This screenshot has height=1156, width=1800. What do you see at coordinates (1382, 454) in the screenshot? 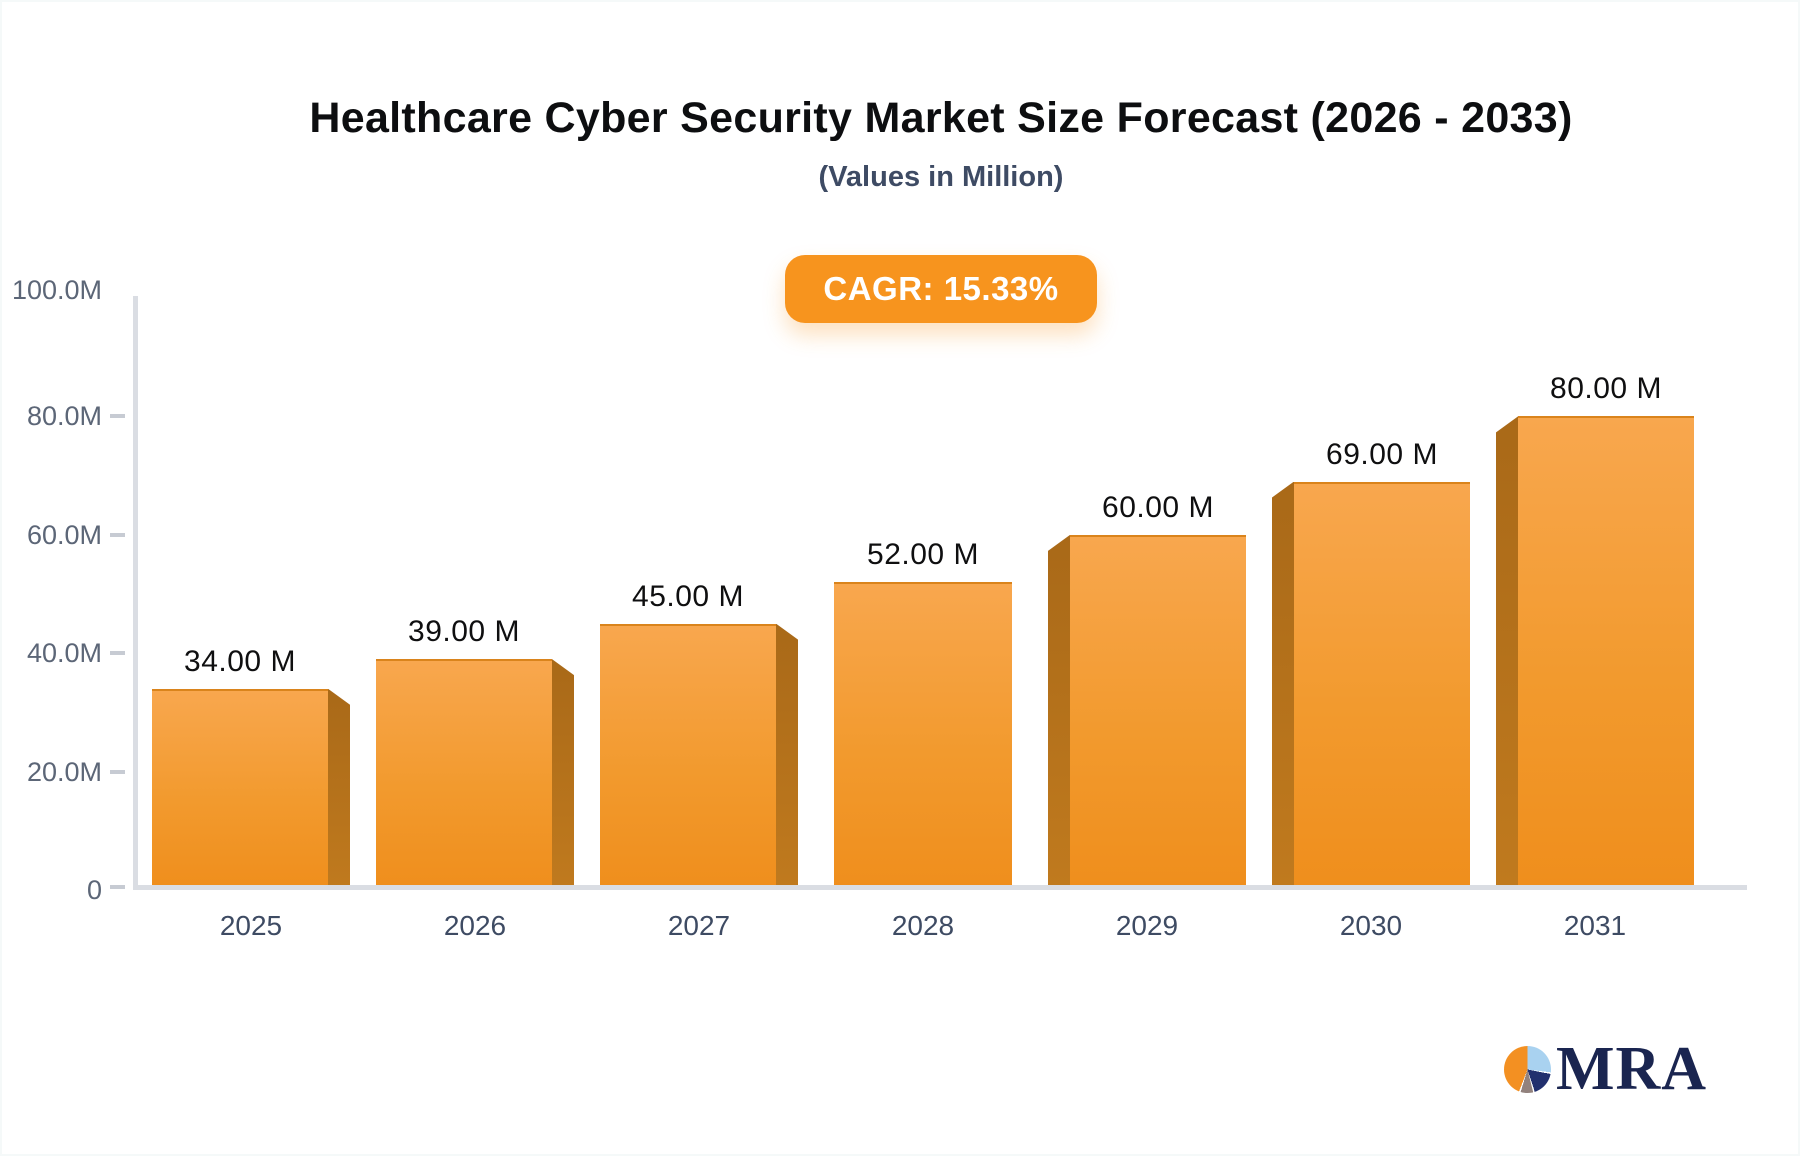
I see `bar-value-label: 69.00 M` at bounding box center [1382, 454].